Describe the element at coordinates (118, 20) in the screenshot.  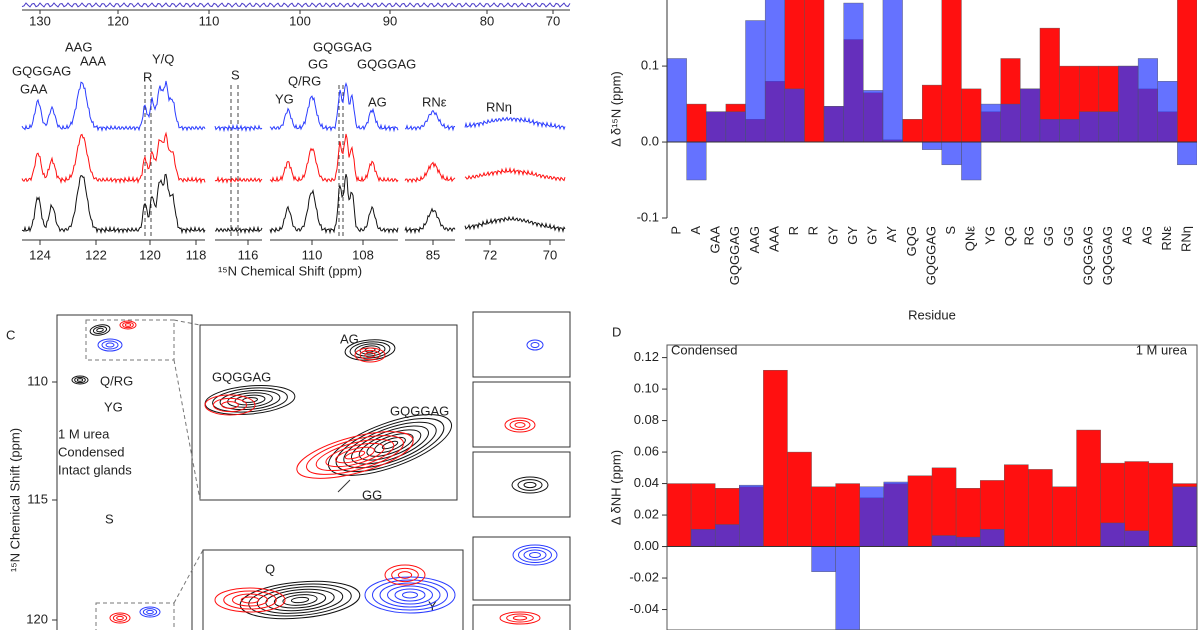
I see `top-tick-label: 120` at that location.